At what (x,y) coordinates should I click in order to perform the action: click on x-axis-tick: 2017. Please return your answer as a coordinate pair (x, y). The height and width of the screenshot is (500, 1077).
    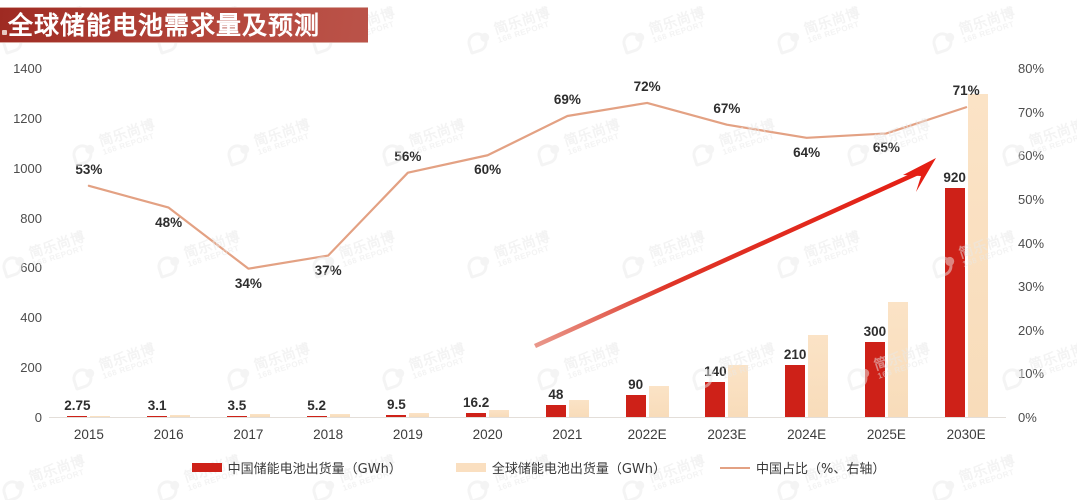
    Looking at the image, I should click on (248, 434).